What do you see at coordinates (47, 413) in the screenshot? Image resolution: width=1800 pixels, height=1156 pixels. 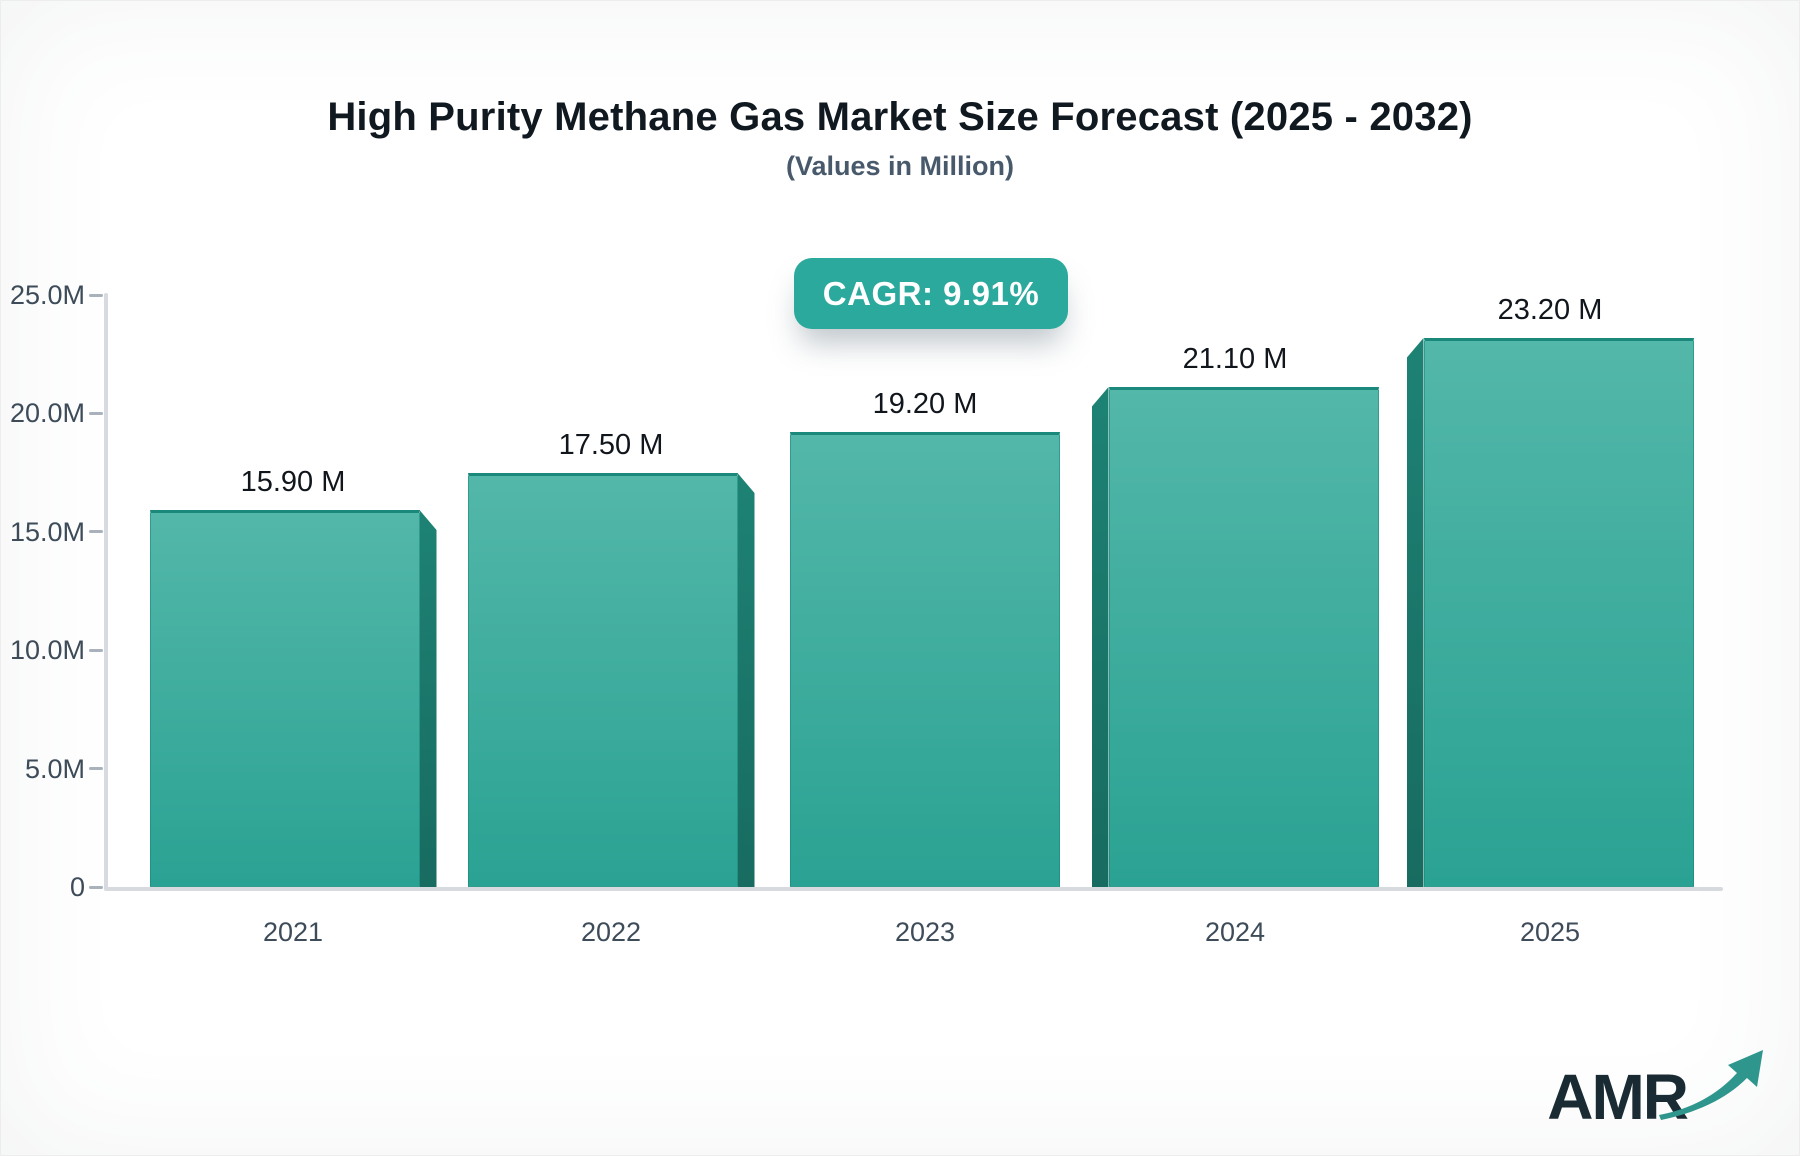 I see `y-tick-label: 20.0M` at bounding box center [47, 413].